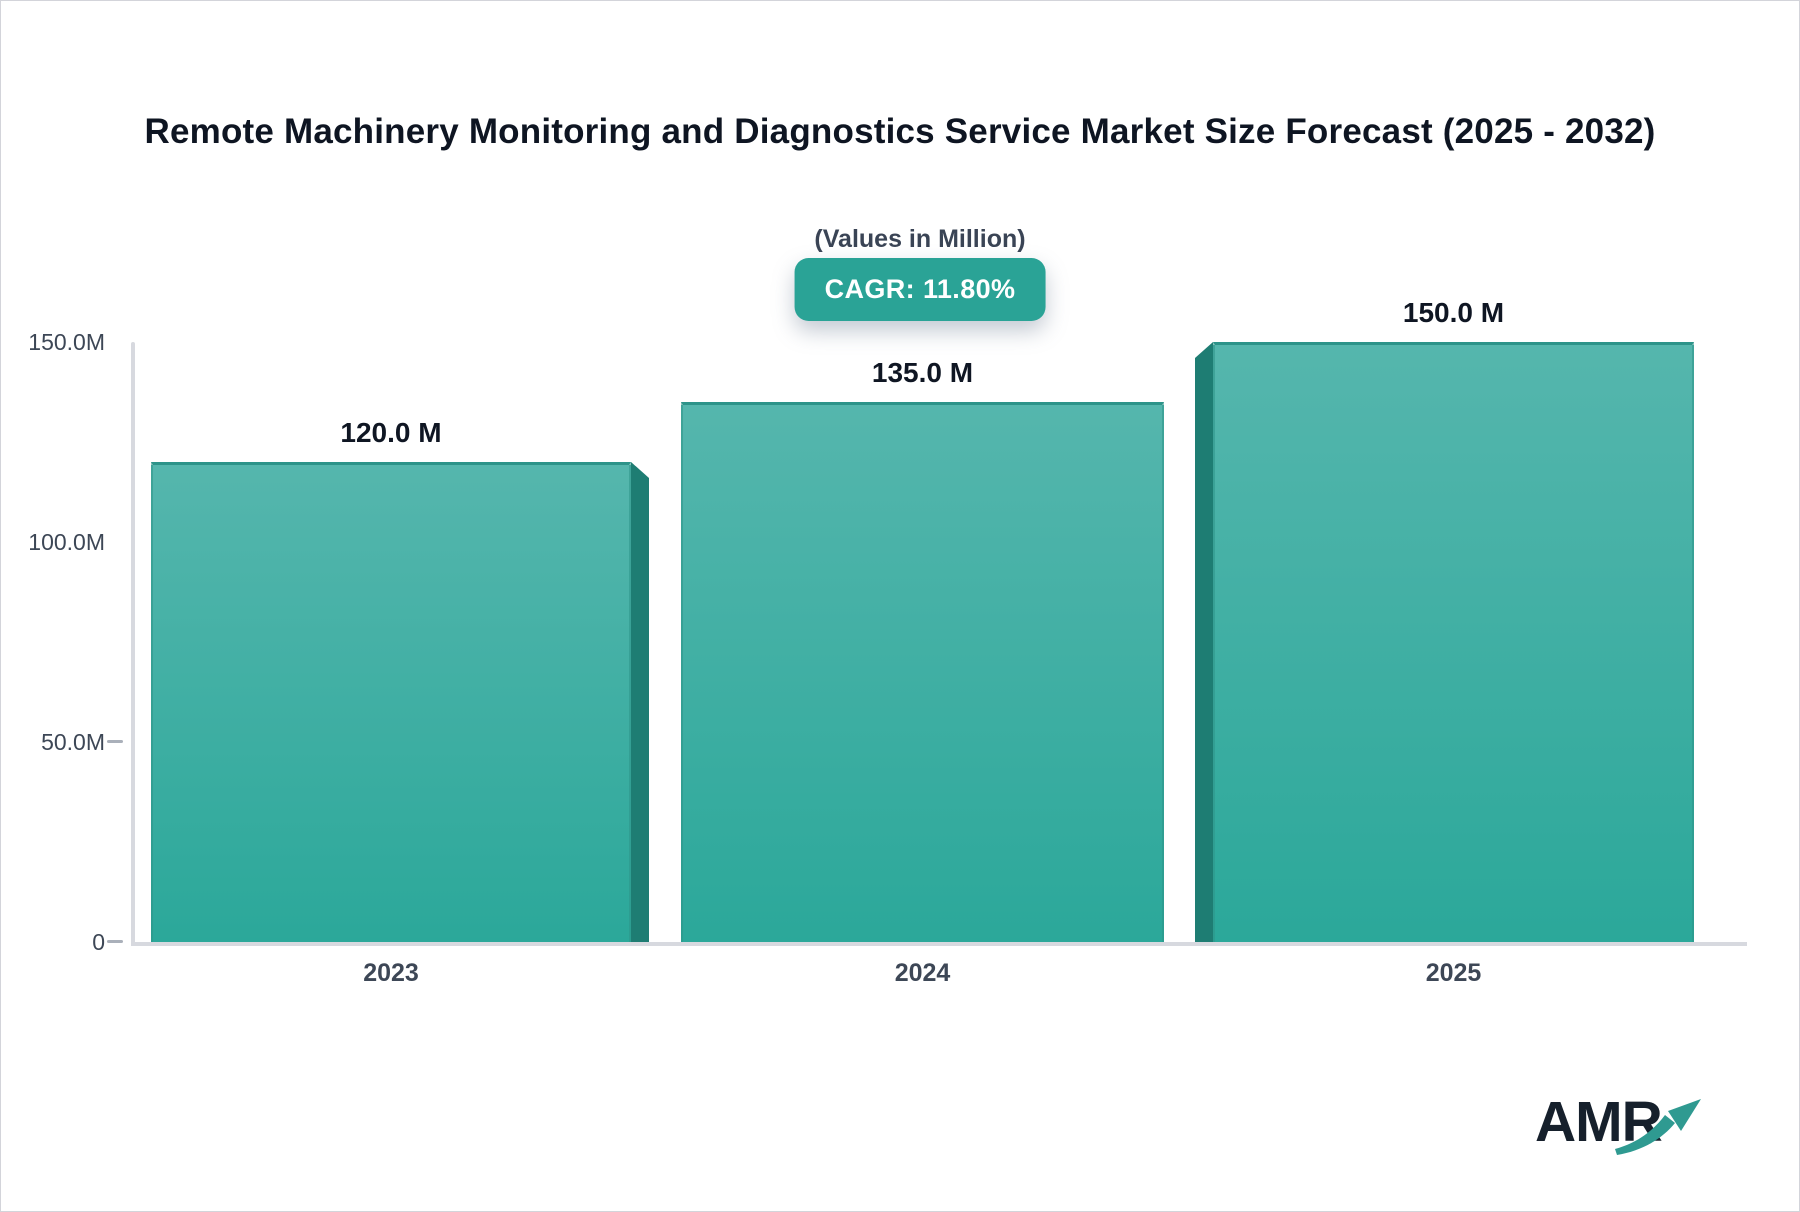 This screenshot has height=1212, width=1800. What do you see at coordinates (73, 742) in the screenshot?
I see `y-axis-label: 50.0M` at bounding box center [73, 742].